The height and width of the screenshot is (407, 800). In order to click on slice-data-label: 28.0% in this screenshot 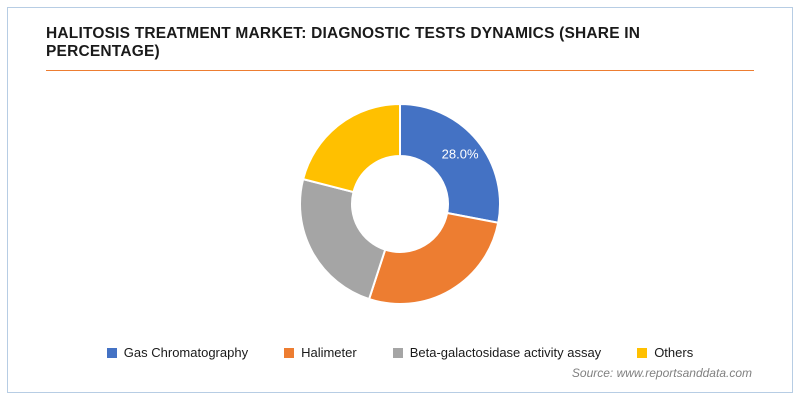, I will do `click(460, 153)`.